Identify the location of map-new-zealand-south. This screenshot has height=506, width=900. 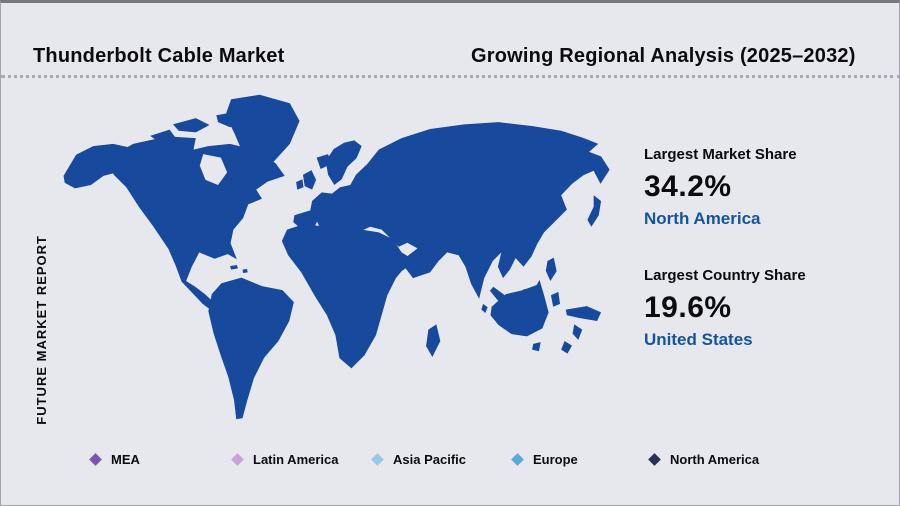
(566, 347).